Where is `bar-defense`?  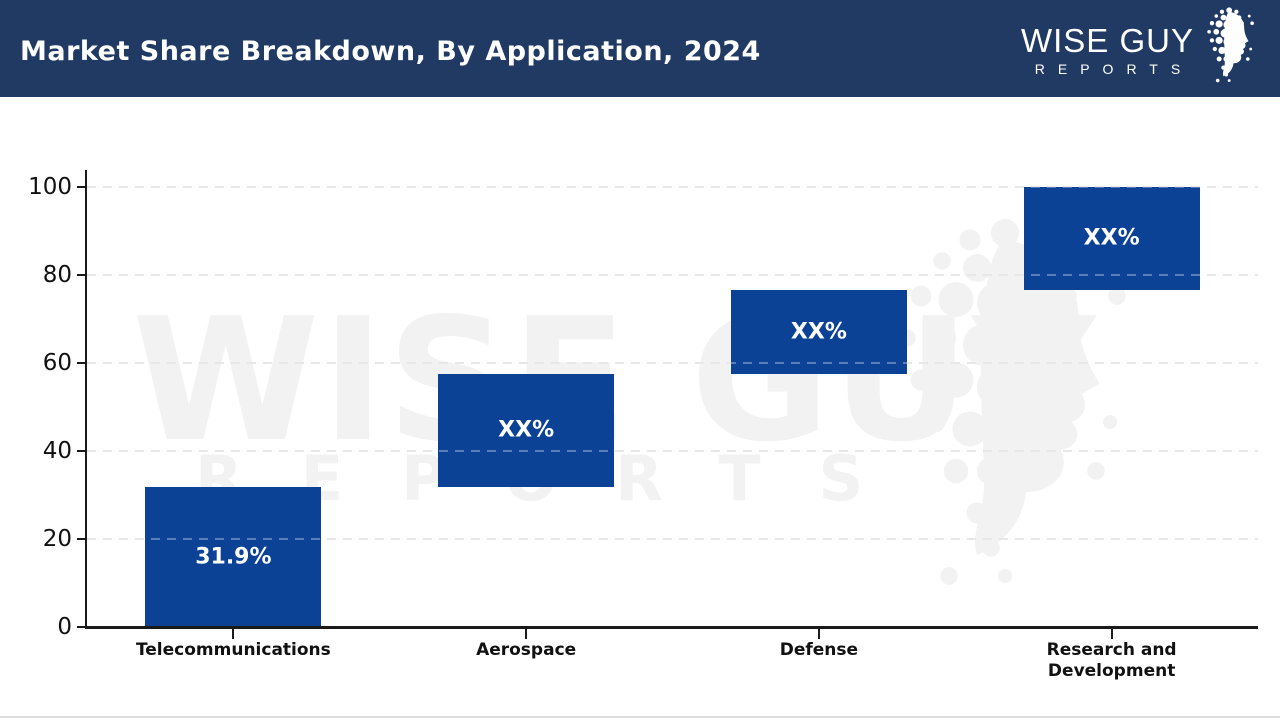
bar-defense is located at coordinates (818, 331).